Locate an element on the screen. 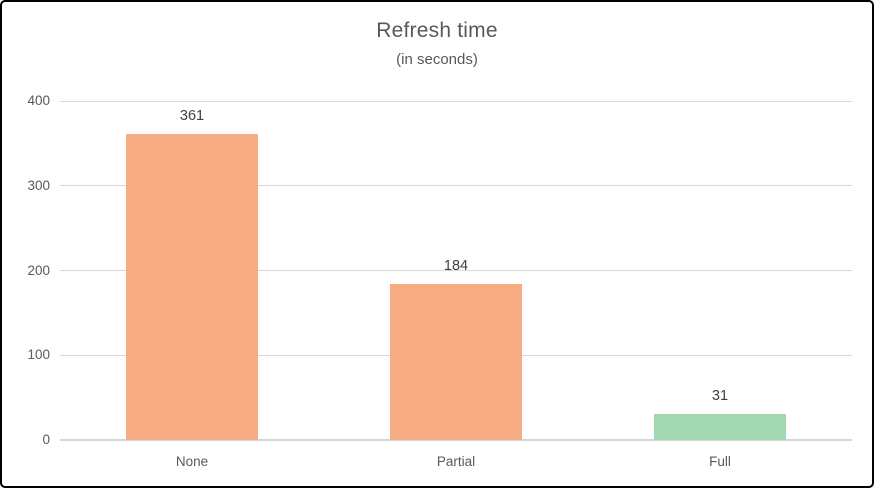 The height and width of the screenshot is (488, 874). y-axis-tick-400: 400 is located at coordinates (38, 100).